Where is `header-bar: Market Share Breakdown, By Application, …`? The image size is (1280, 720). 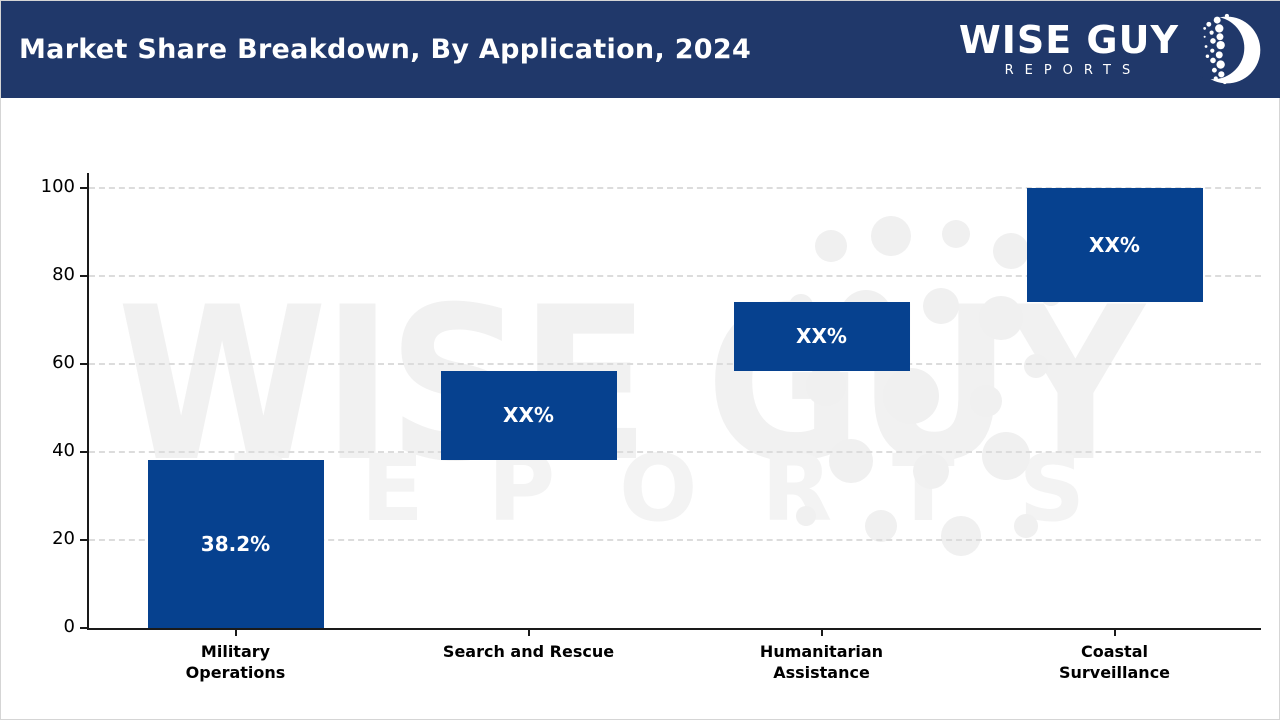
header-bar: Market Share Breakdown, By Application, … is located at coordinates (640, 49).